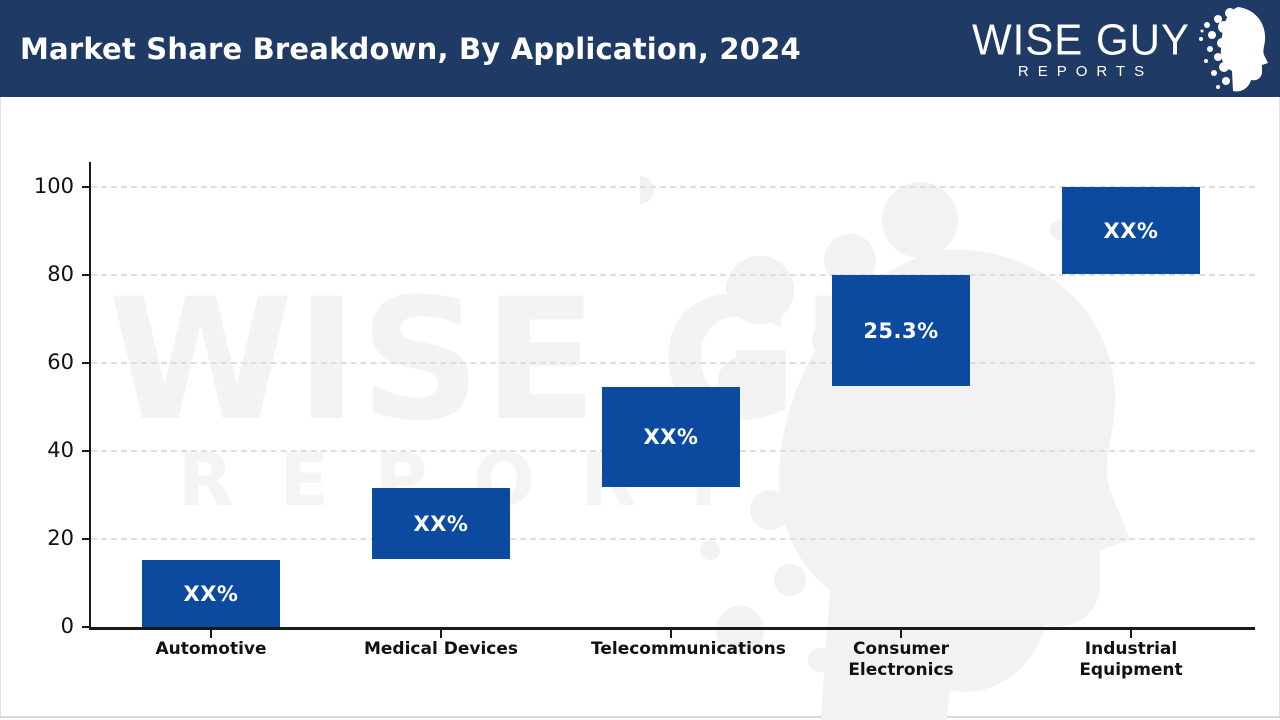 The width and height of the screenshot is (1280, 720). I want to click on x-tick-label: Telecommunications, so click(688, 649).